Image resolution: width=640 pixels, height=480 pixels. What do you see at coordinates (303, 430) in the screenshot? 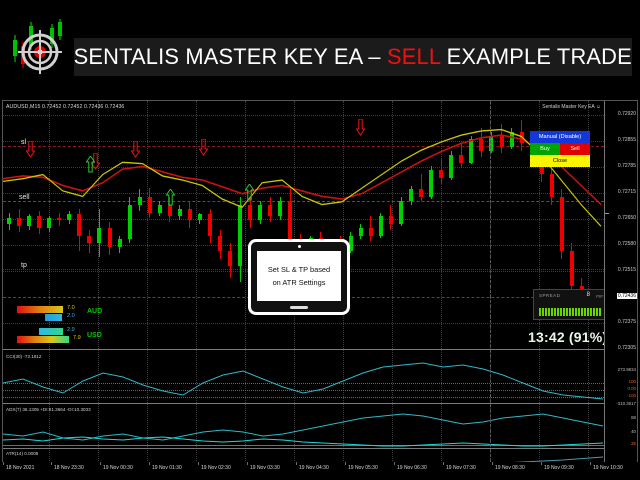
I see `adx-line-series` at bounding box center [303, 430].